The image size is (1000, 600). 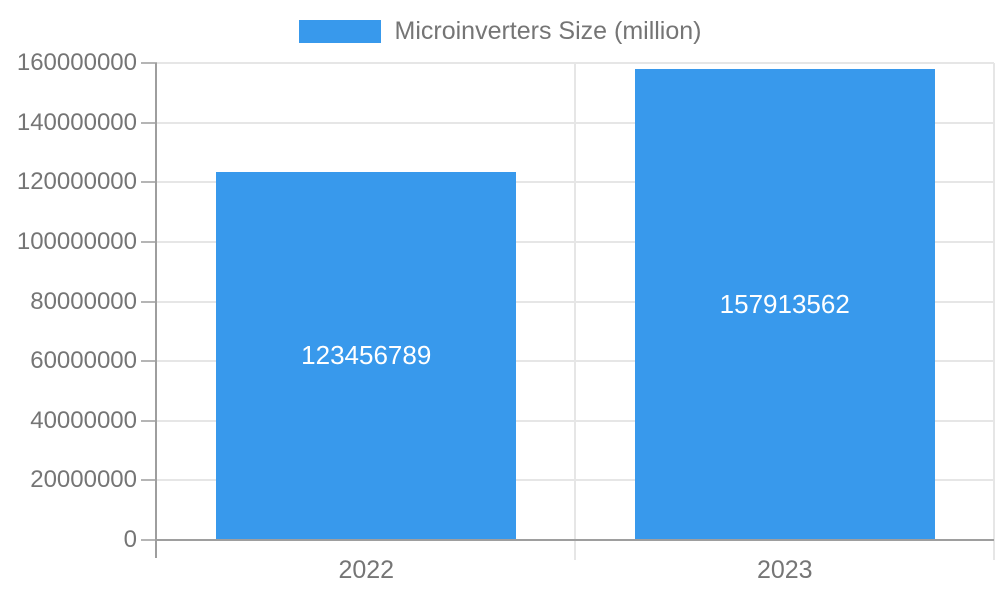 I want to click on bar-value-label: 123456789, so click(x=366, y=355).